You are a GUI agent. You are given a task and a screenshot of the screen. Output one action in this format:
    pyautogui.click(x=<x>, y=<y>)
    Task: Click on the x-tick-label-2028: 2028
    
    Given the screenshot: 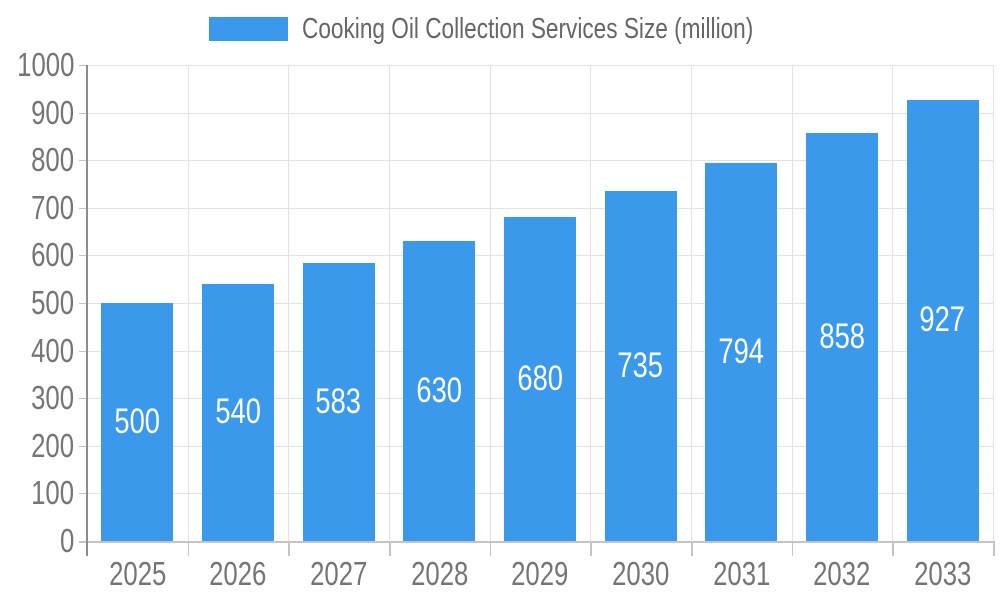 What is the action you would take?
    pyautogui.click(x=439, y=574)
    